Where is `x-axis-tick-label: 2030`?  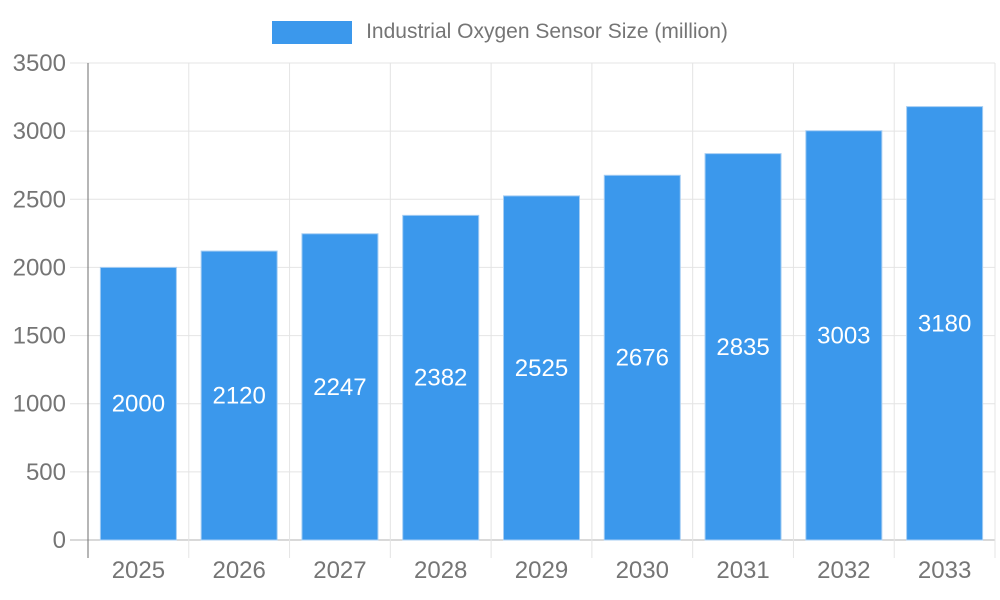
x-axis-tick-label: 2030 is located at coordinates (642, 570).